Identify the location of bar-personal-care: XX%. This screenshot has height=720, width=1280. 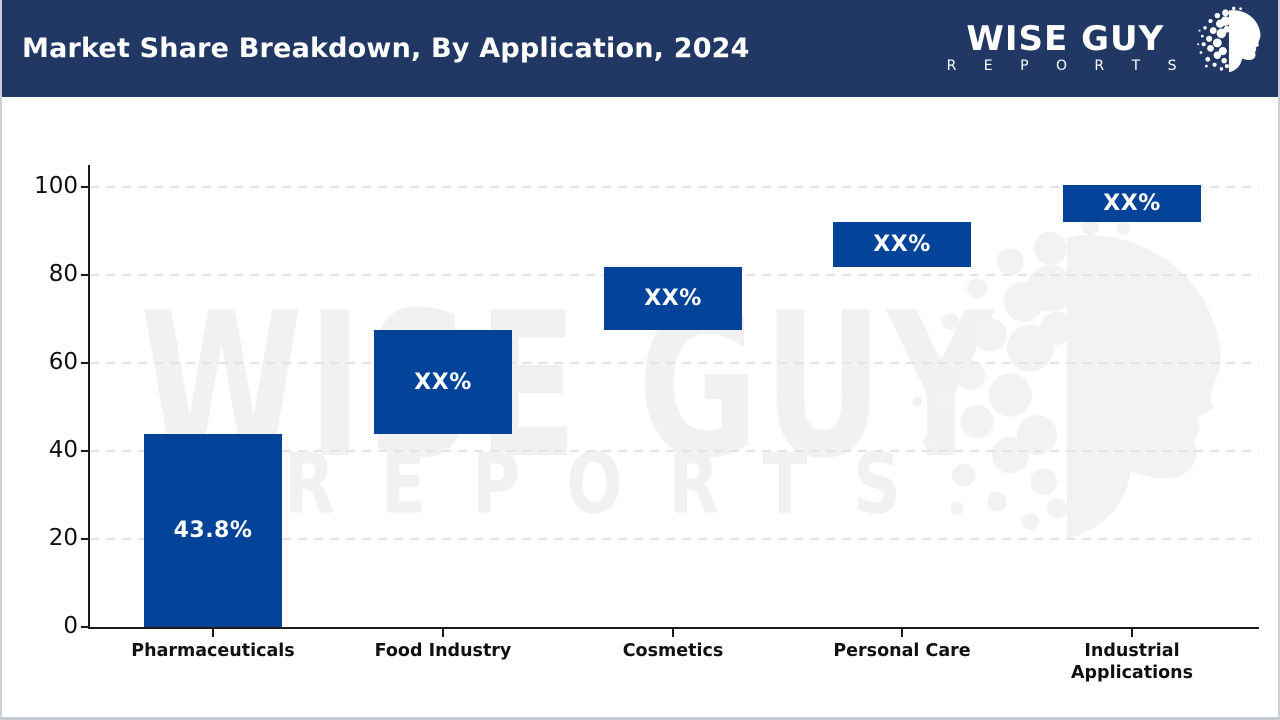
(902, 245).